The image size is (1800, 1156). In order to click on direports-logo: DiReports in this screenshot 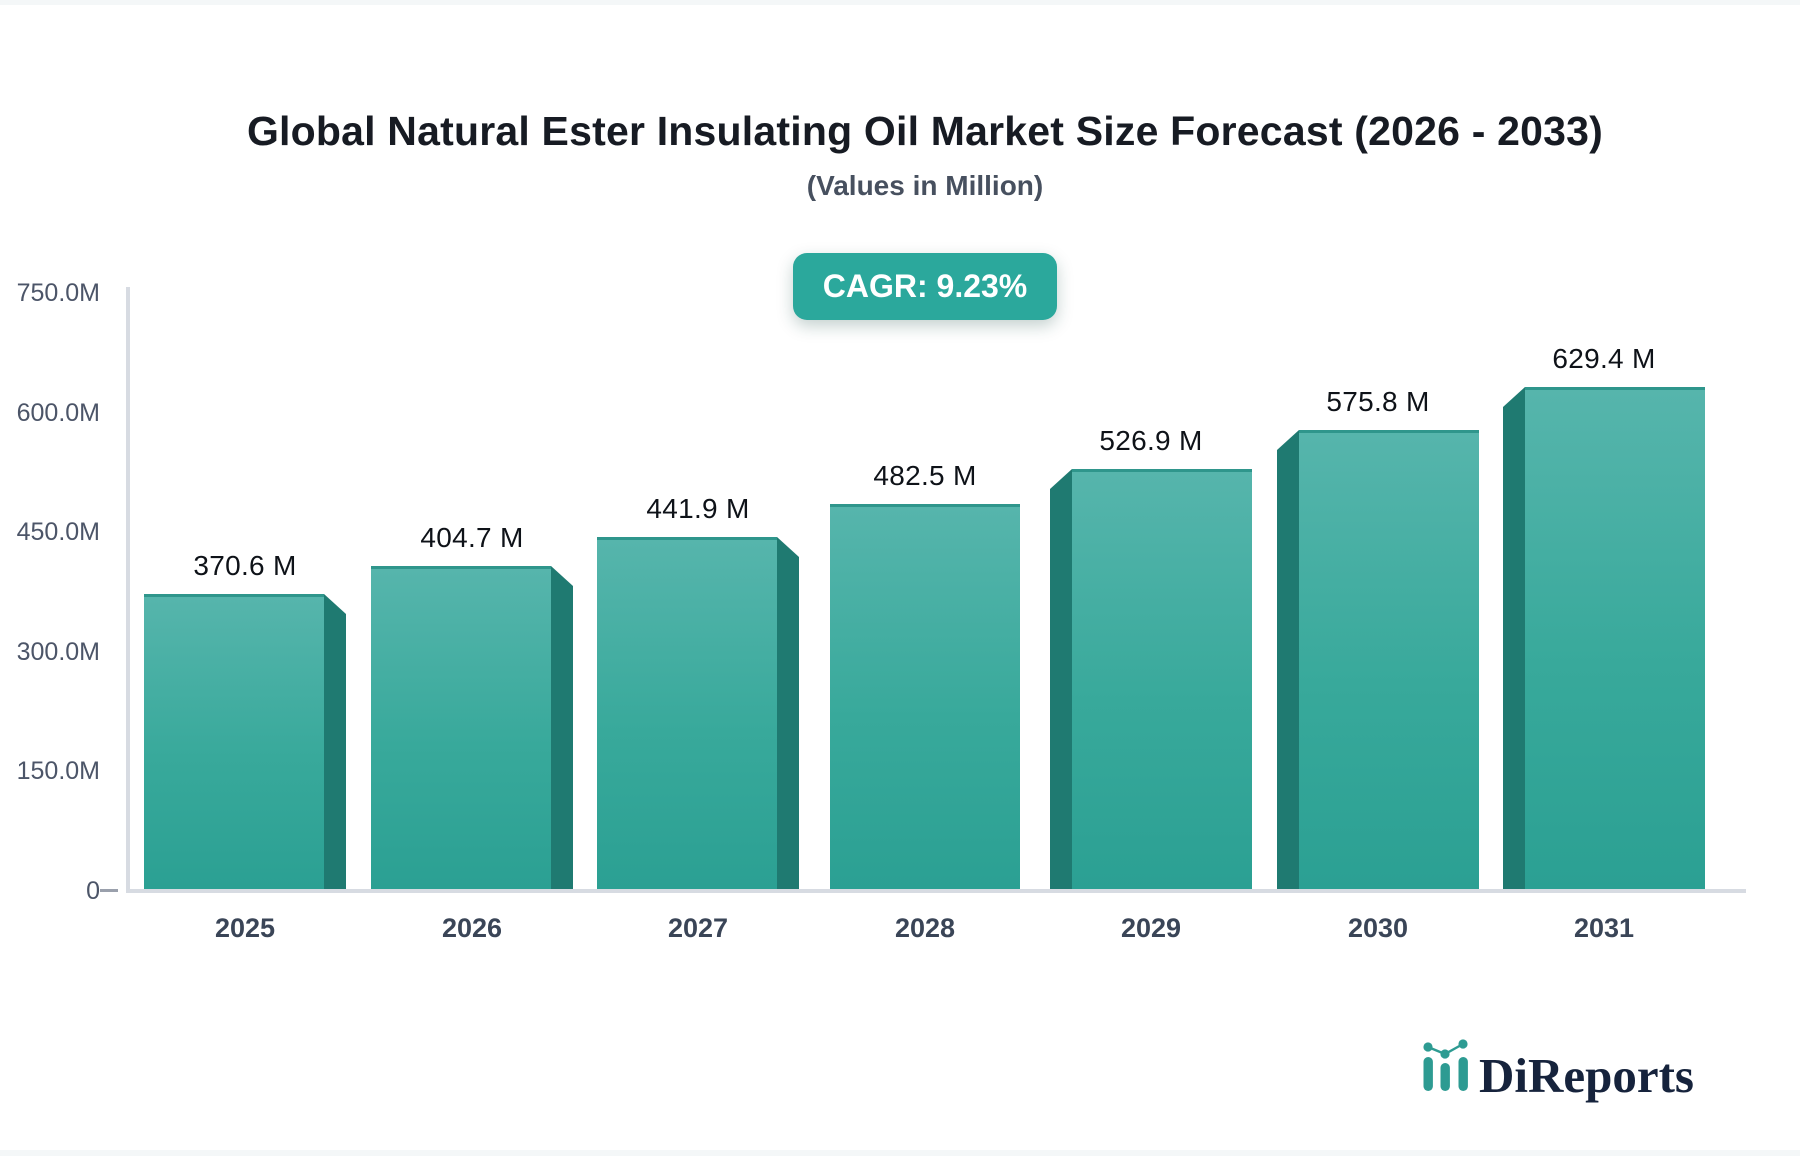, I will do `click(1558, 1067)`.